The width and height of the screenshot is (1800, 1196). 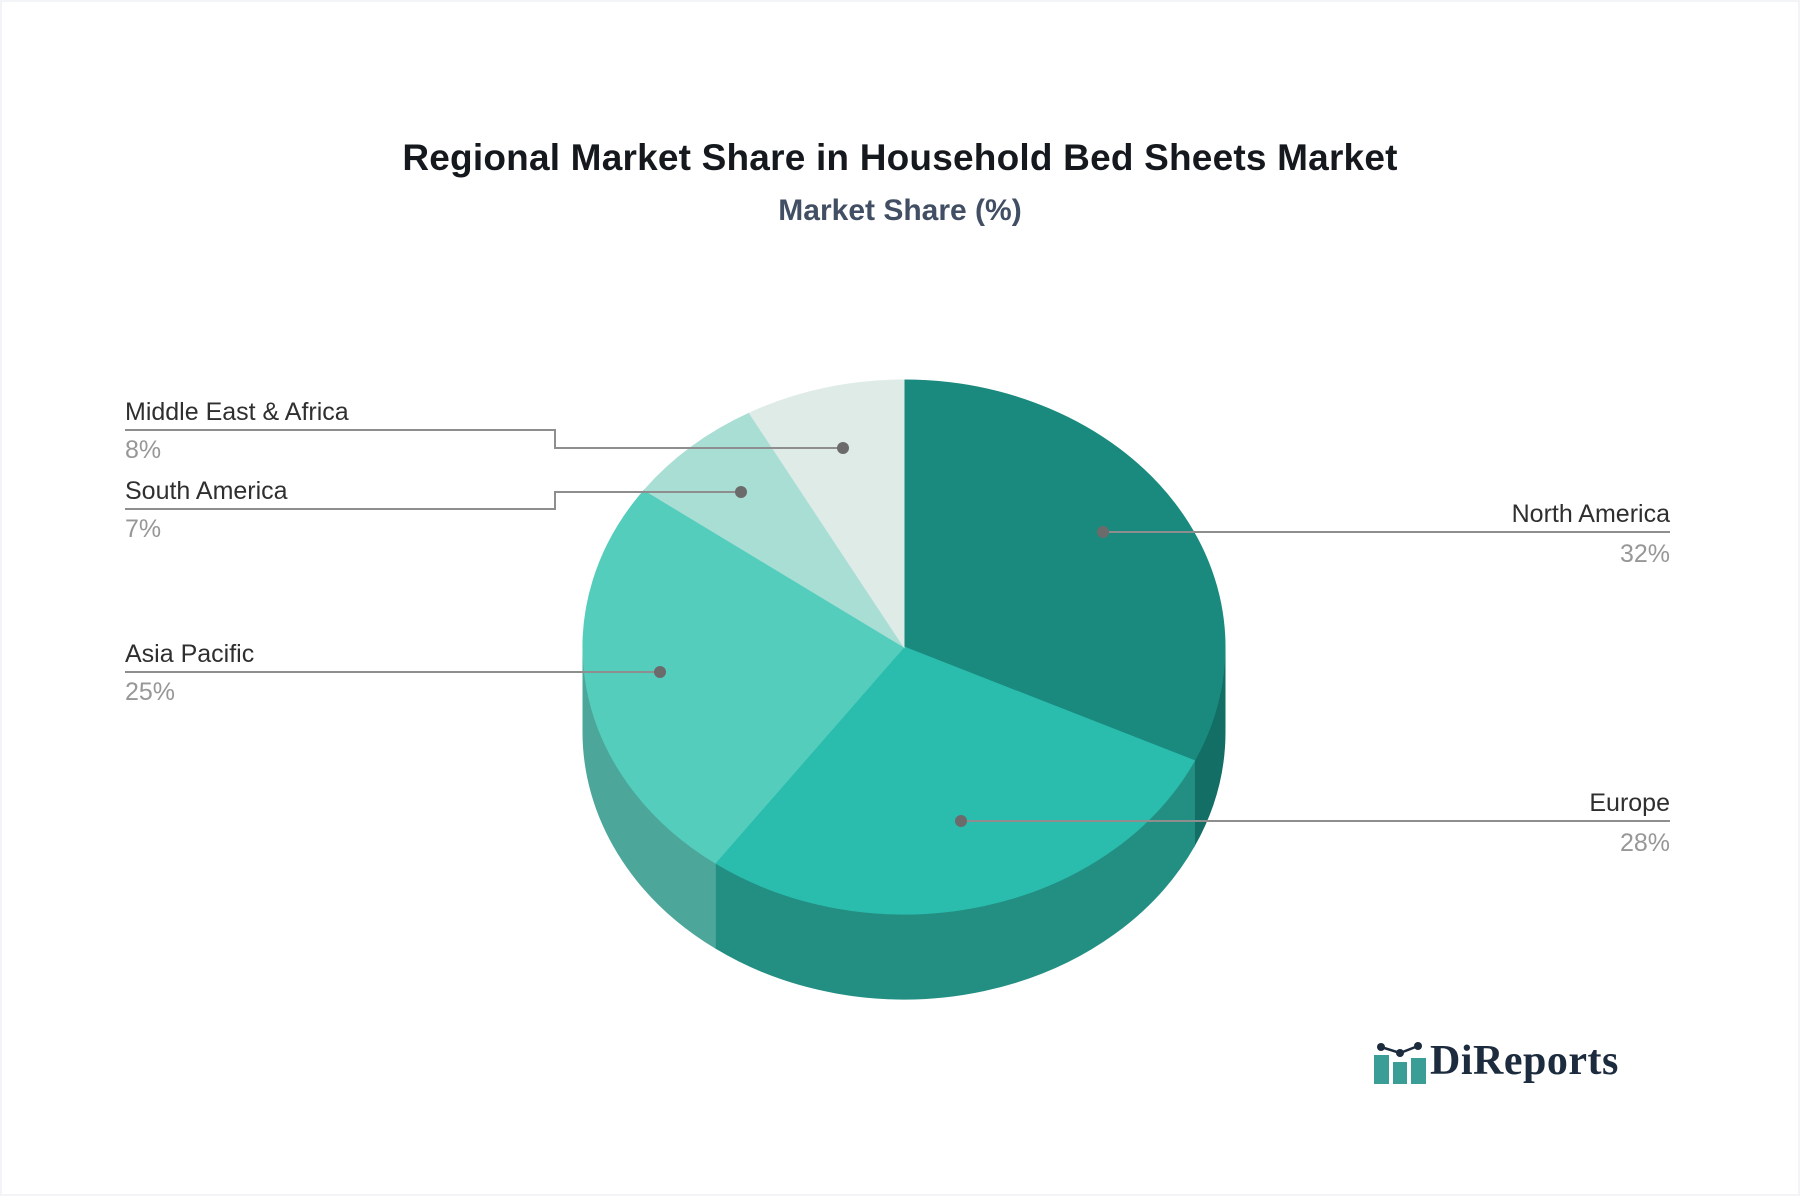 I want to click on brand-logo: DiReports, so click(x=1496, y=1069).